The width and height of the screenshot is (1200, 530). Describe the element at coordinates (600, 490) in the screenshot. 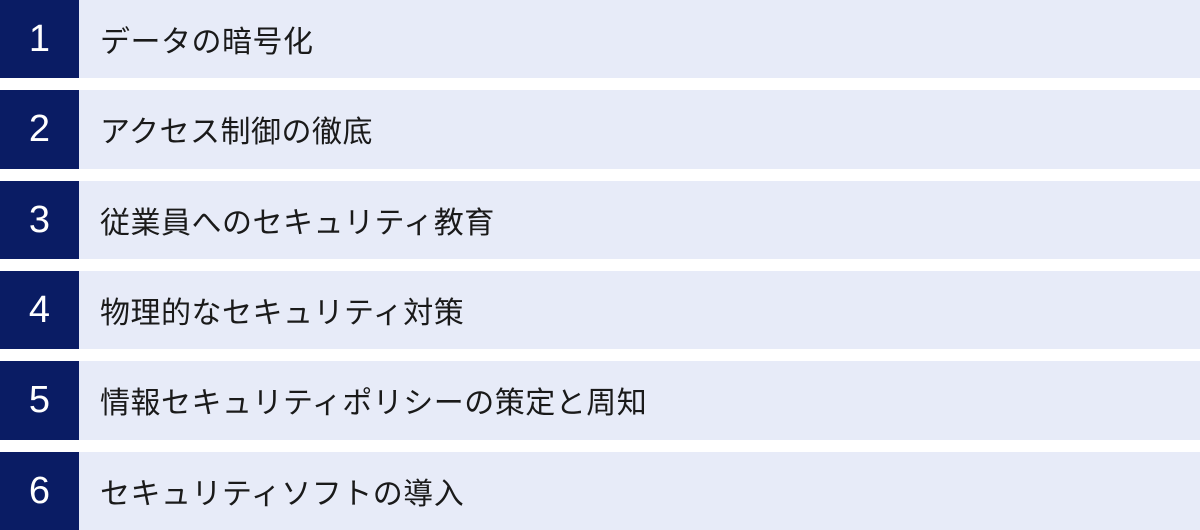

I see `list-item: 6 セキュリティソフトの導入` at that location.